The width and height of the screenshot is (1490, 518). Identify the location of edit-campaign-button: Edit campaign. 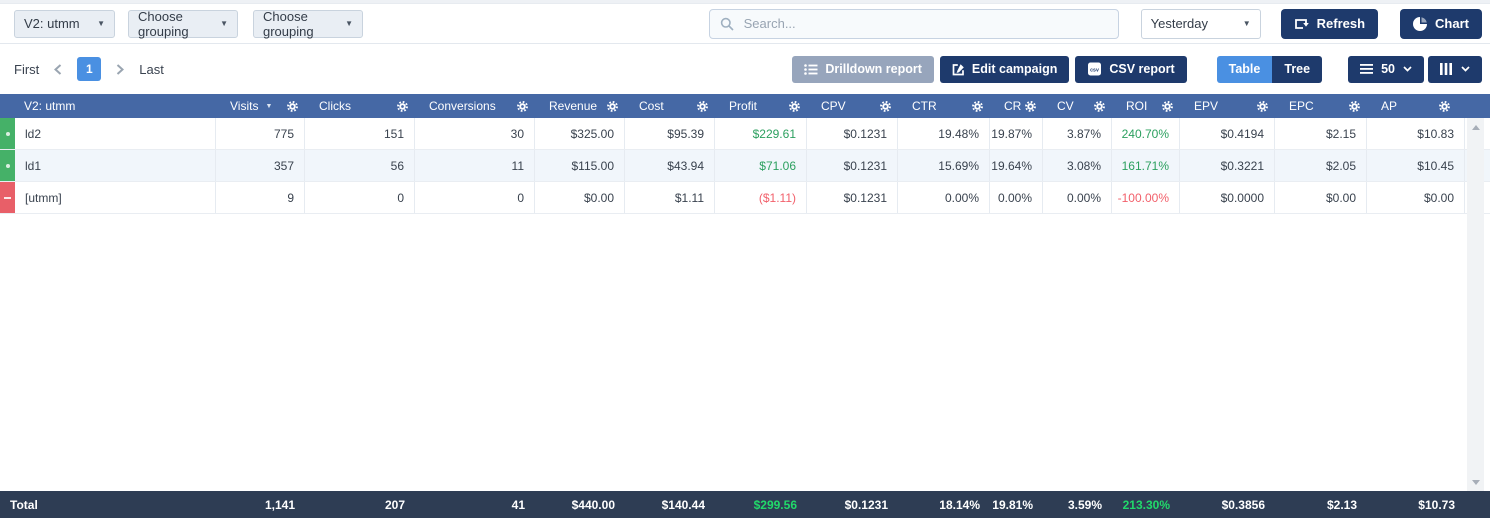
(1004, 69).